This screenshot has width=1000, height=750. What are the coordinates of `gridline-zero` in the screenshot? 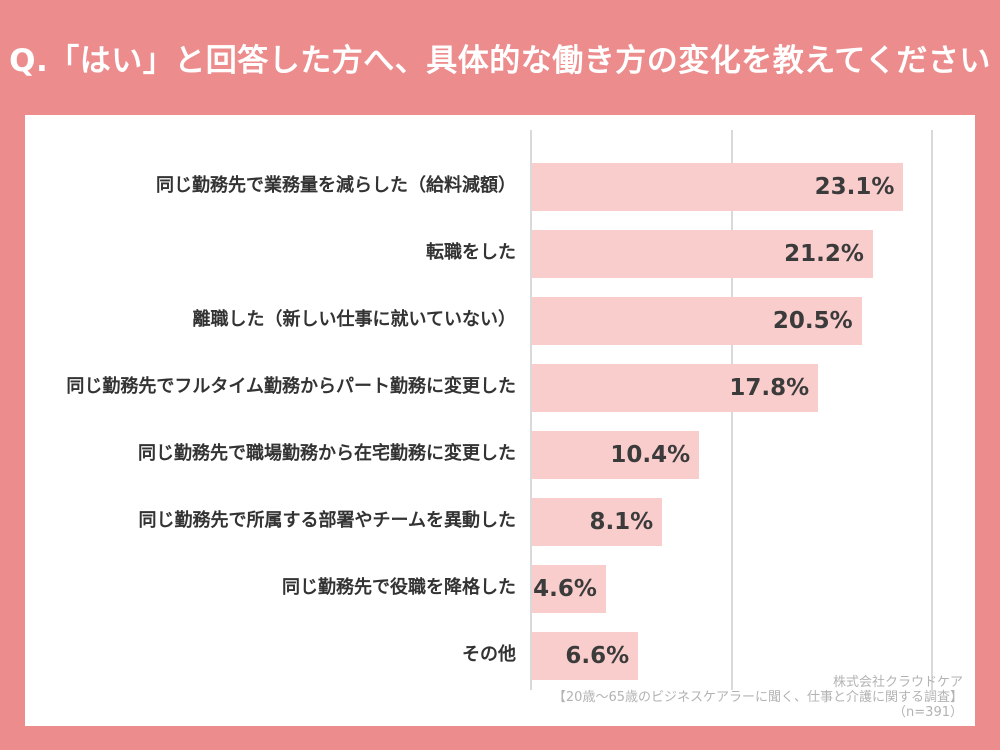 It's located at (531, 410).